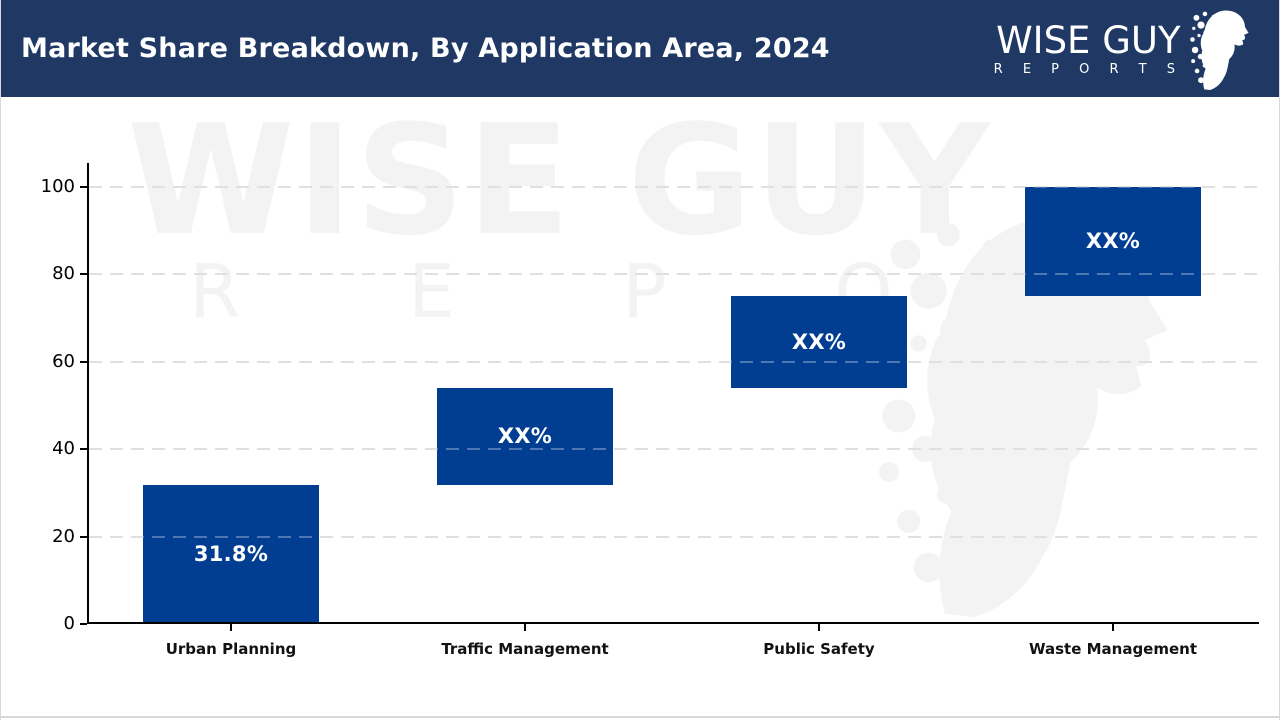 This screenshot has height=720, width=1280. I want to click on bar-urban-planning: 31.8%, so click(231, 554).